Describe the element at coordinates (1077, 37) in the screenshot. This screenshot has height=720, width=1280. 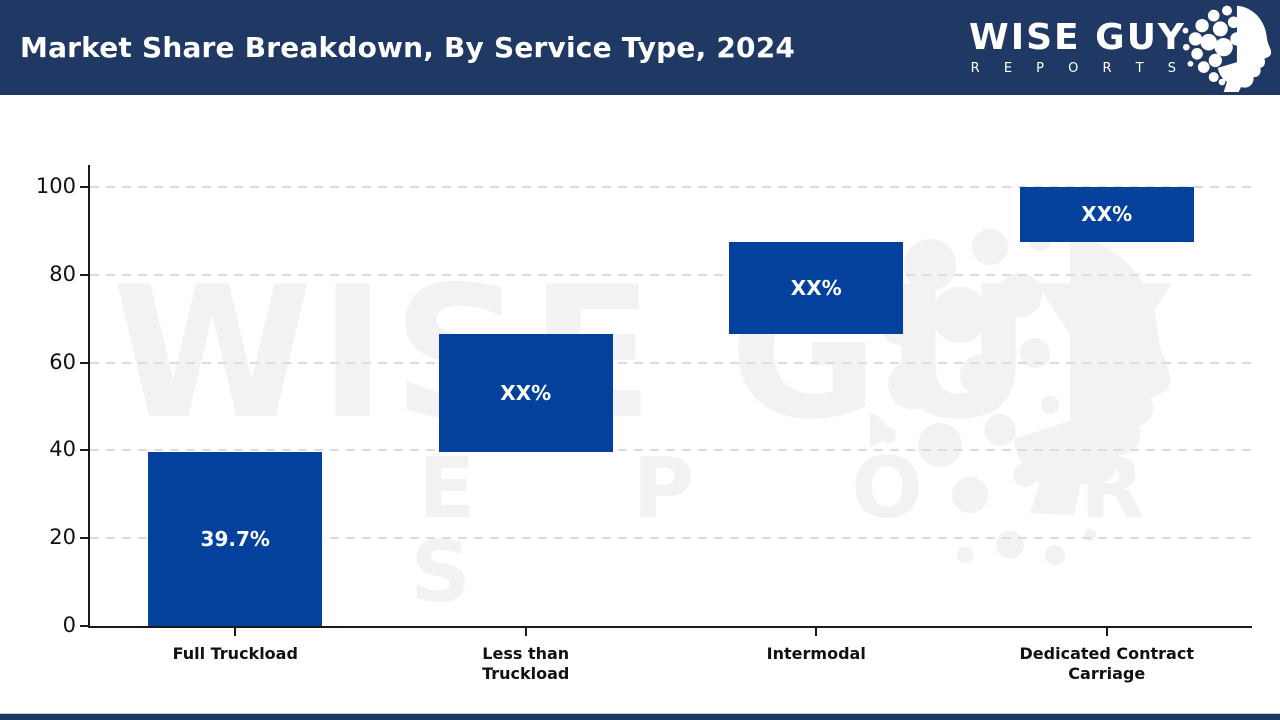
I see `logo-wordmark: WISE GUY` at that location.